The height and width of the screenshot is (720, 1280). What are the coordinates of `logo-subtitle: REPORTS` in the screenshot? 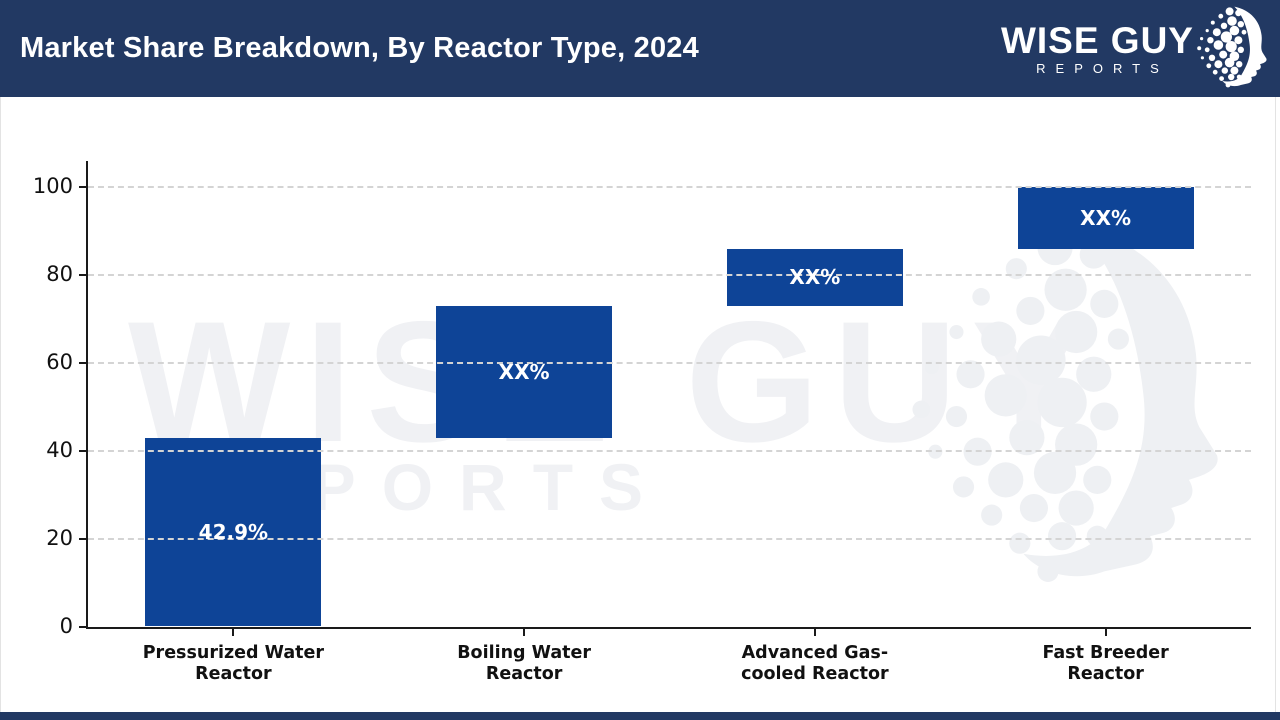 It's located at (1102, 68).